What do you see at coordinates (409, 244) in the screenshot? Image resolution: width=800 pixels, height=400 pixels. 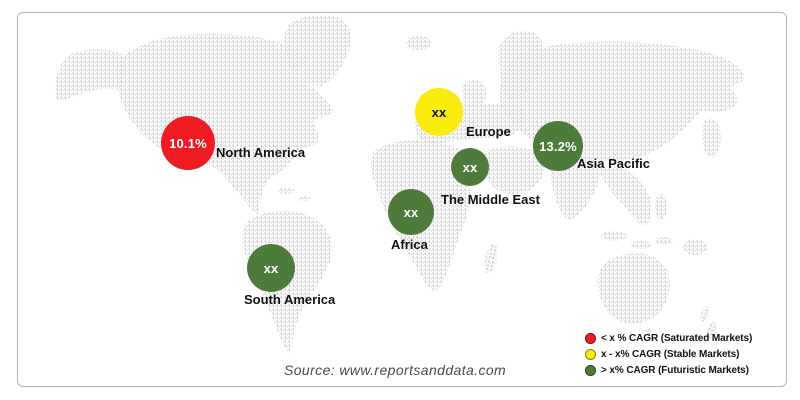 I see `region-label-africa: Africa` at bounding box center [409, 244].